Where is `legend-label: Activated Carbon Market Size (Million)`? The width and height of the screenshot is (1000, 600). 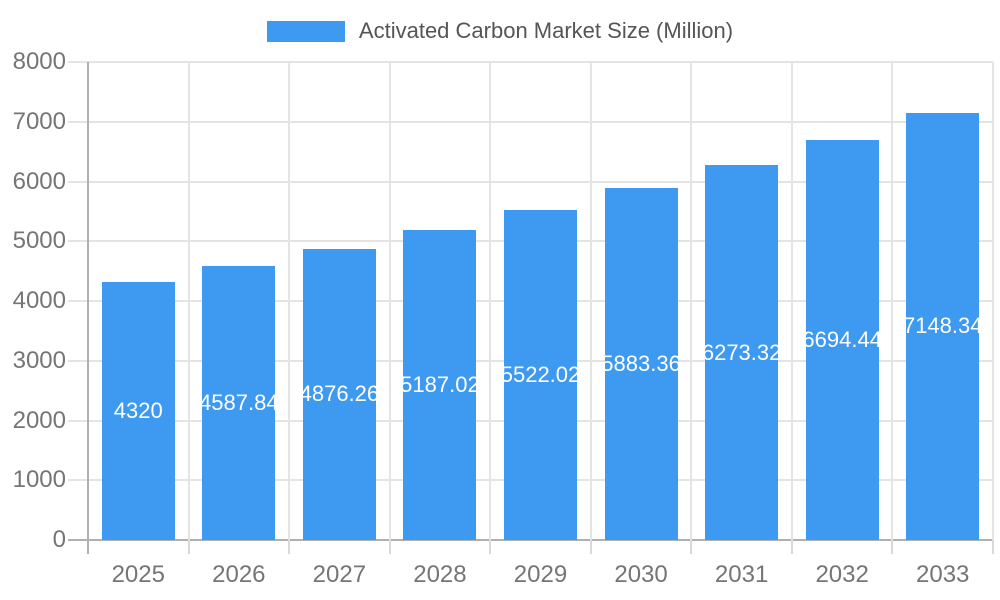
legend-label: Activated Carbon Market Size (Million) is located at coordinates (546, 30).